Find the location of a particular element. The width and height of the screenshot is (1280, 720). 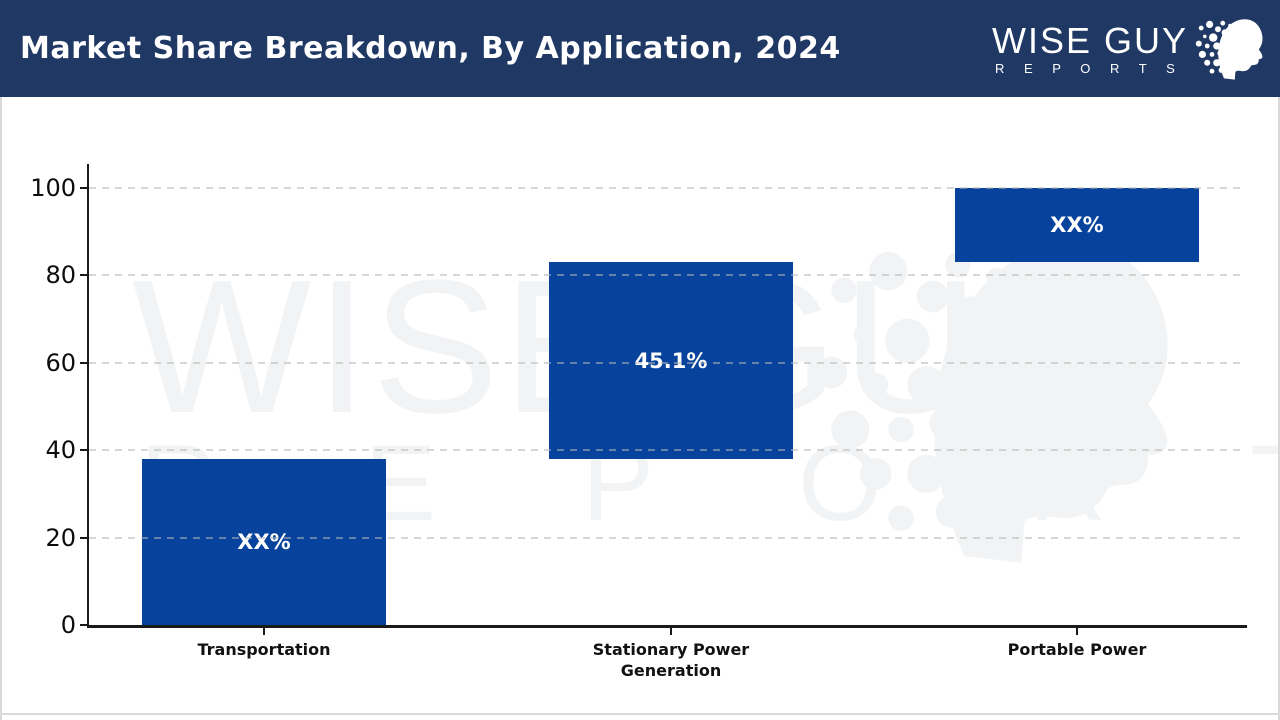

page-bottom-rule is located at coordinates (640, 714).